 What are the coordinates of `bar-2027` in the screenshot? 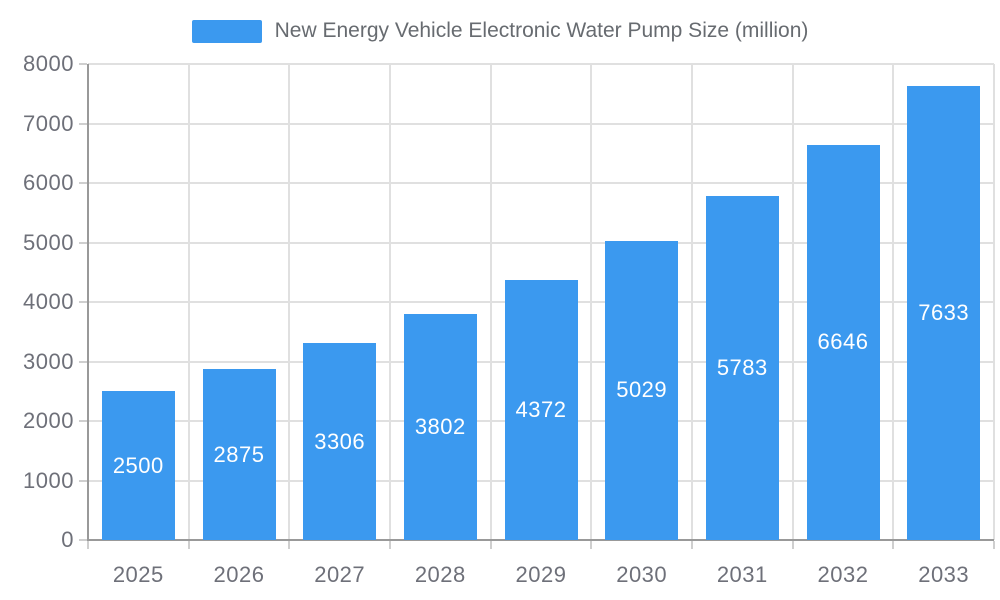 It's located at (340, 441).